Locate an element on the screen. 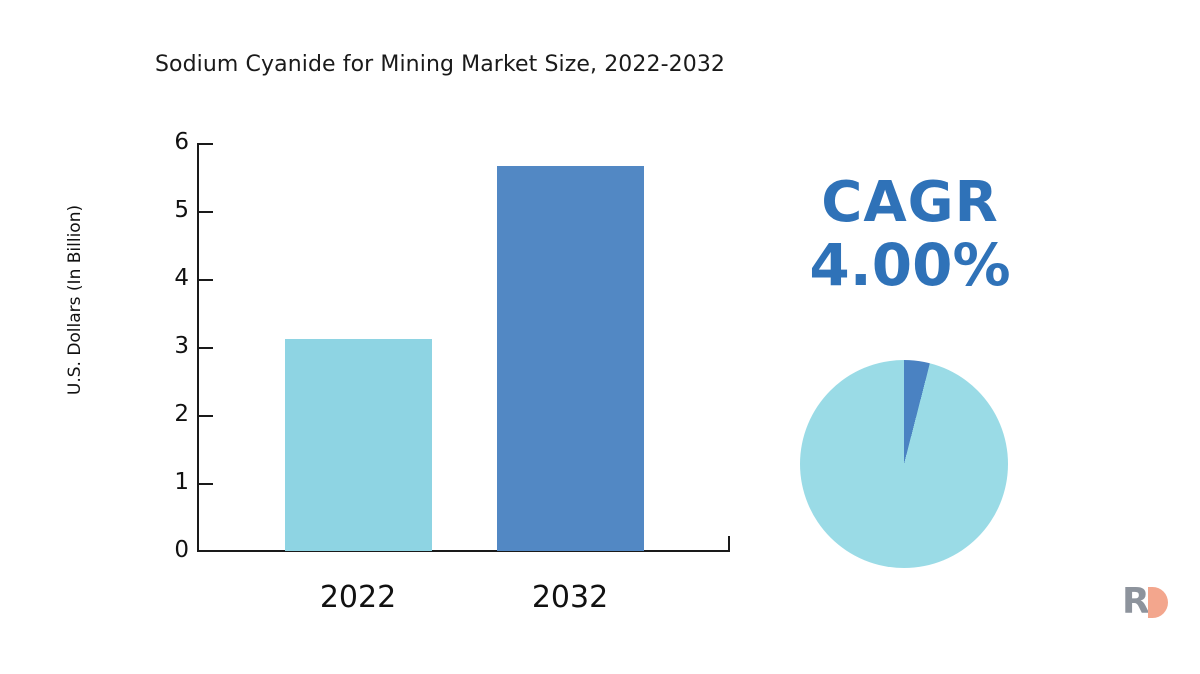 The image size is (1200, 674). y-tick-label-2-text: 2 is located at coordinates (181, 414).